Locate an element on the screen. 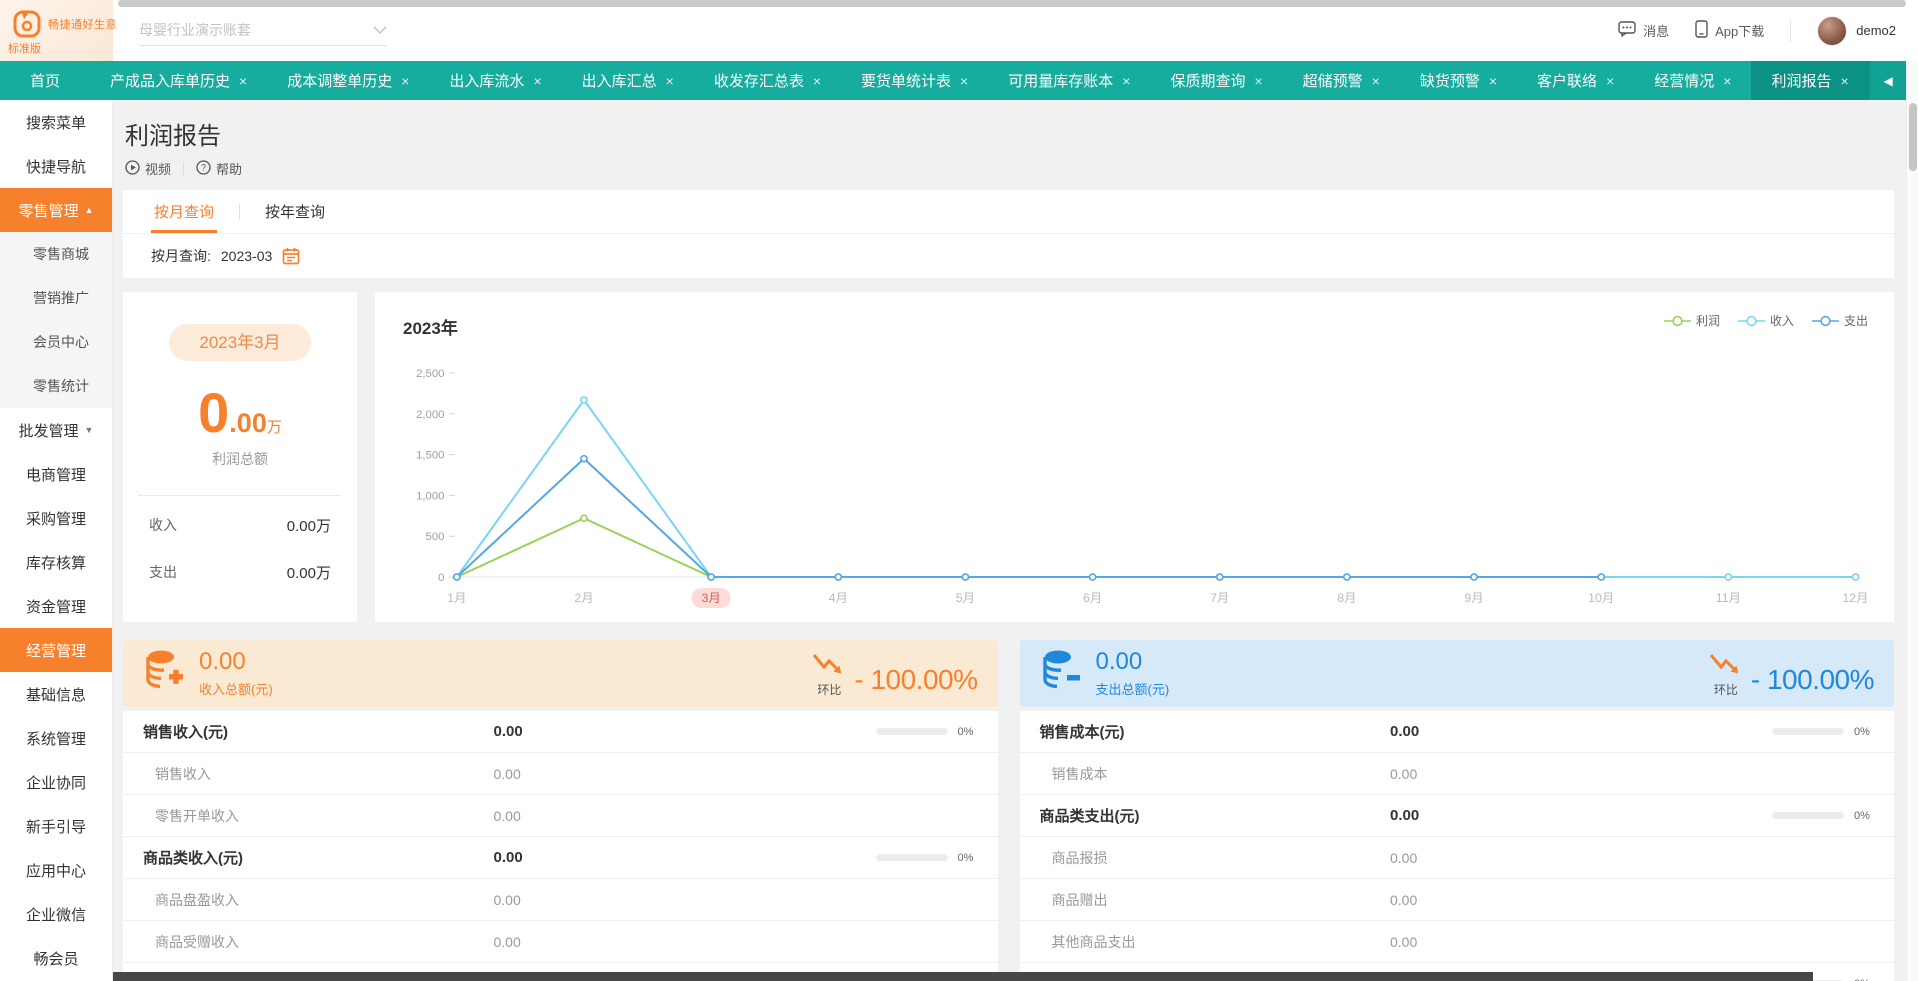  sidebar-item-label: 基础信息 is located at coordinates (55, 695).